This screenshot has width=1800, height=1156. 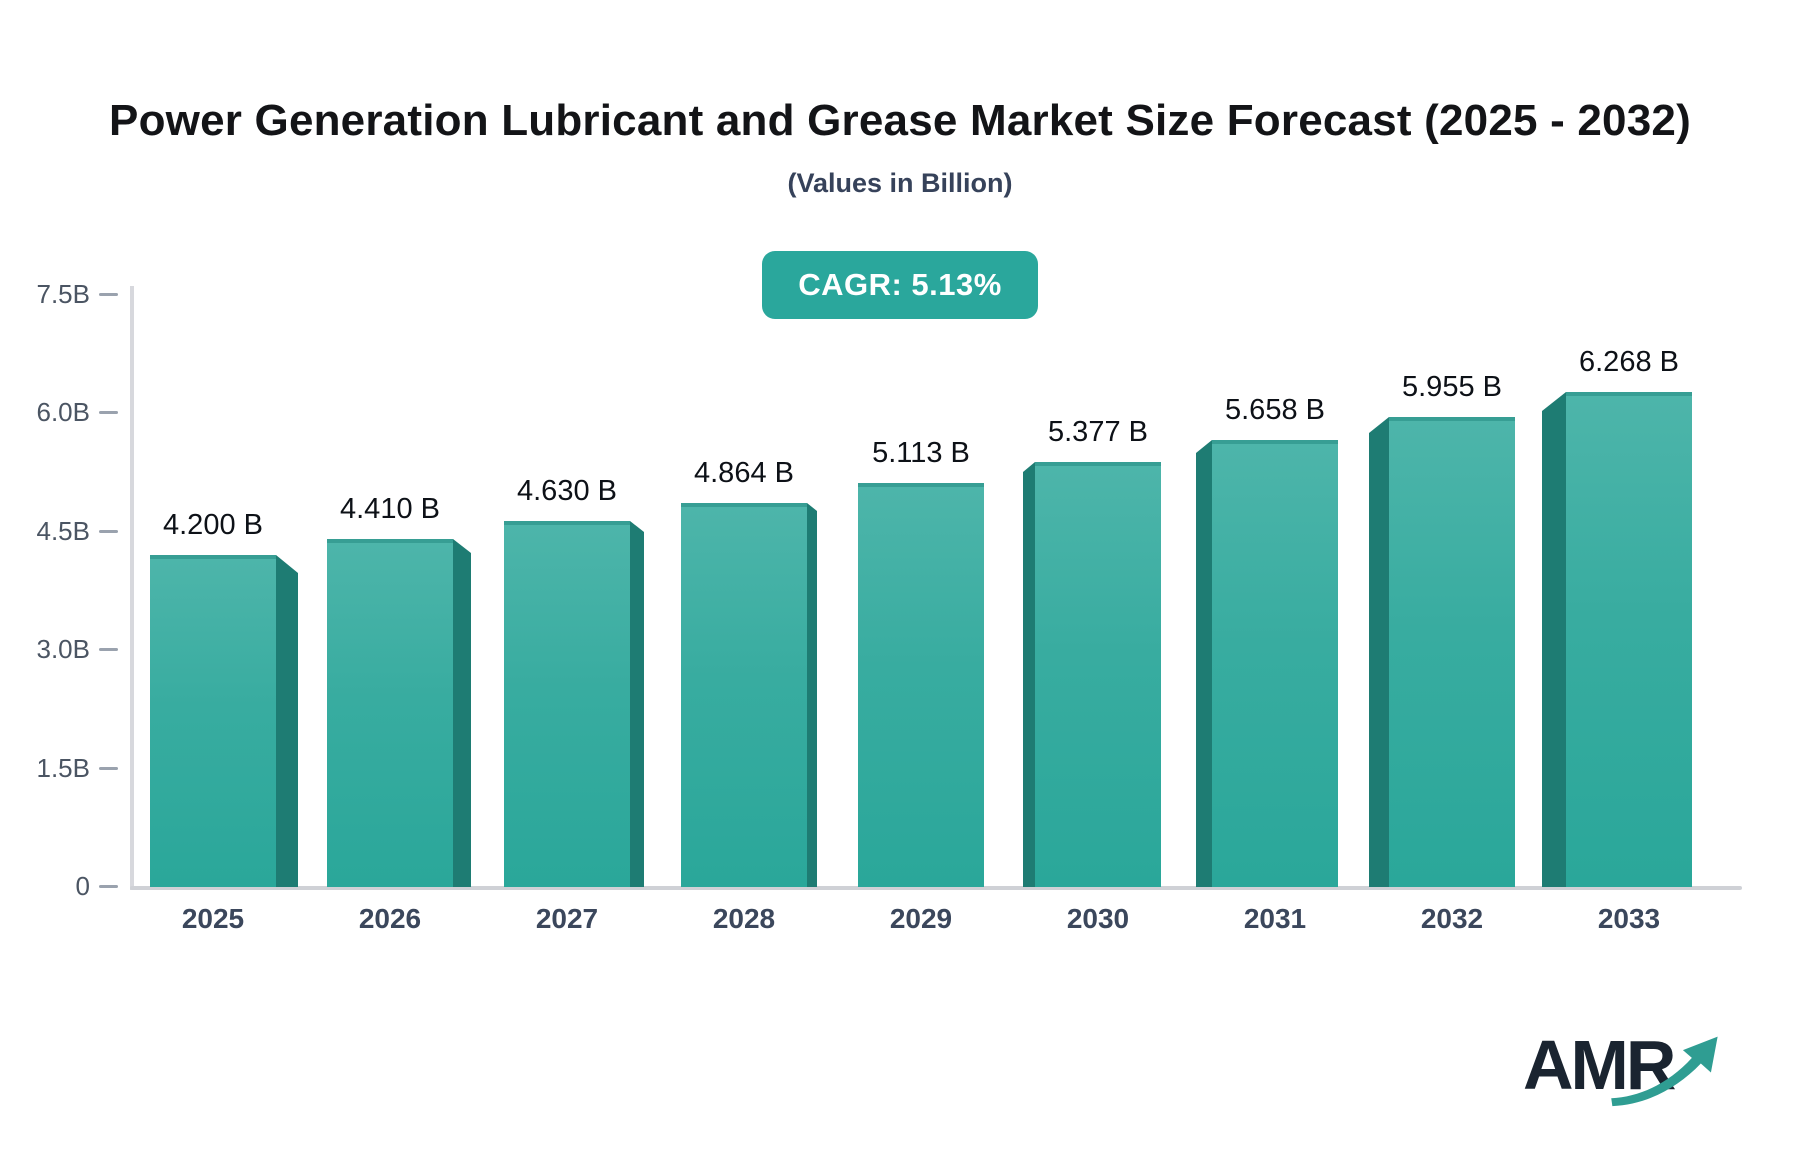 What do you see at coordinates (921, 685) in the screenshot?
I see `bar-2029` at bounding box center [921, 685].